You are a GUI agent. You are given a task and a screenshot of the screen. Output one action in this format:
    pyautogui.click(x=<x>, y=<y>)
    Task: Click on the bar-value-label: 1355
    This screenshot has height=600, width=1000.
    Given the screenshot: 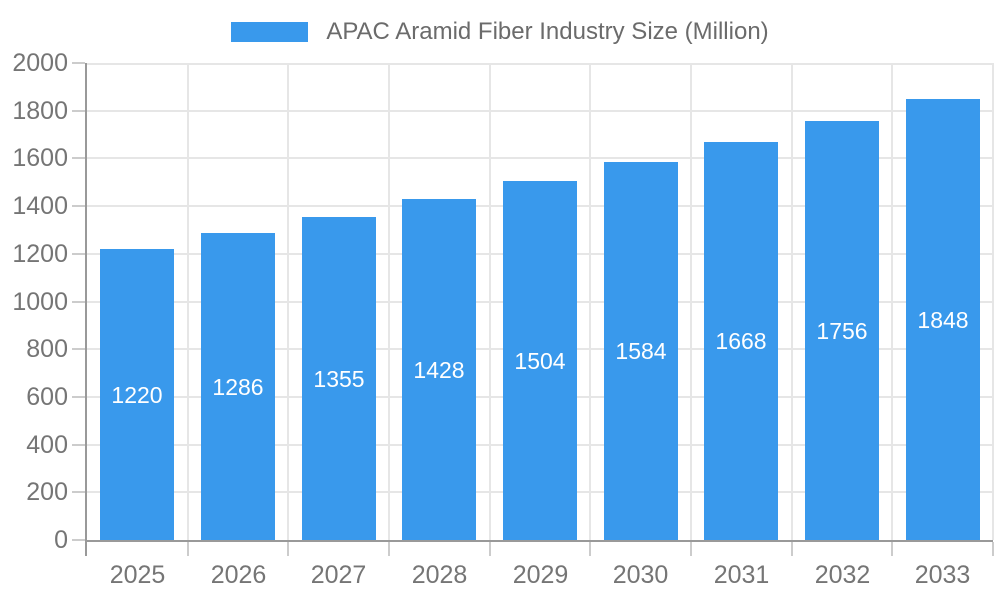 What is the action you would take?
    pyautogui.click(x=339, y=379)
    